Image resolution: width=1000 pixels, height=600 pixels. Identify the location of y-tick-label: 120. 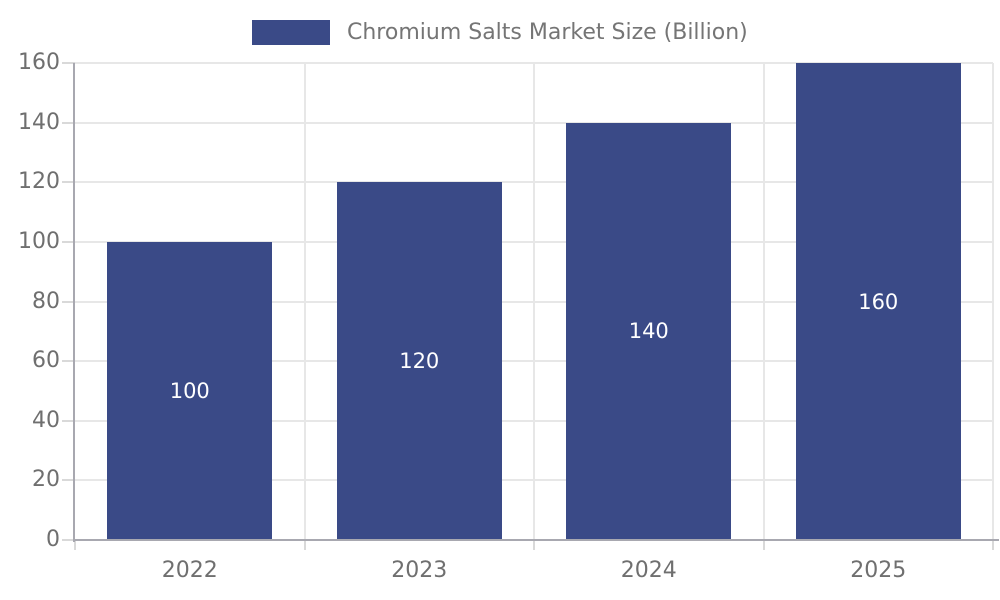
(39, 182).